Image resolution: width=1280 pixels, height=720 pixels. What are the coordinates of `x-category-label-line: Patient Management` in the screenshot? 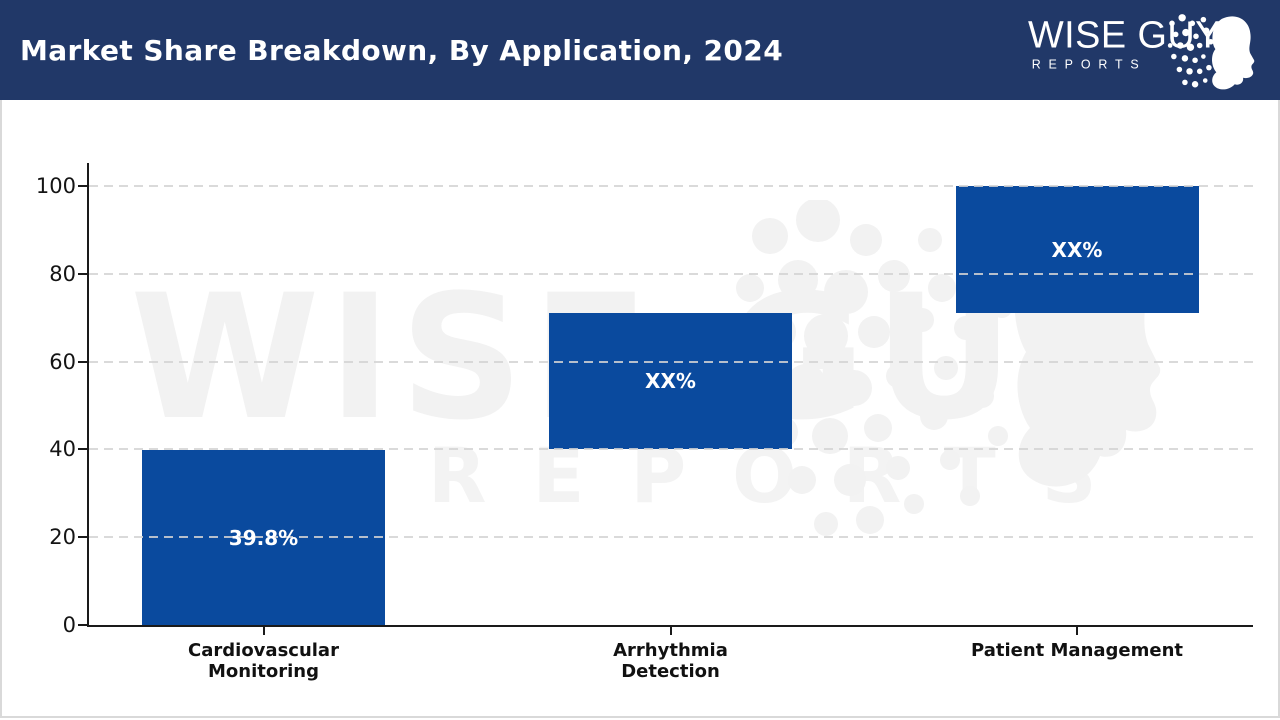 It's located at (1077, 650).